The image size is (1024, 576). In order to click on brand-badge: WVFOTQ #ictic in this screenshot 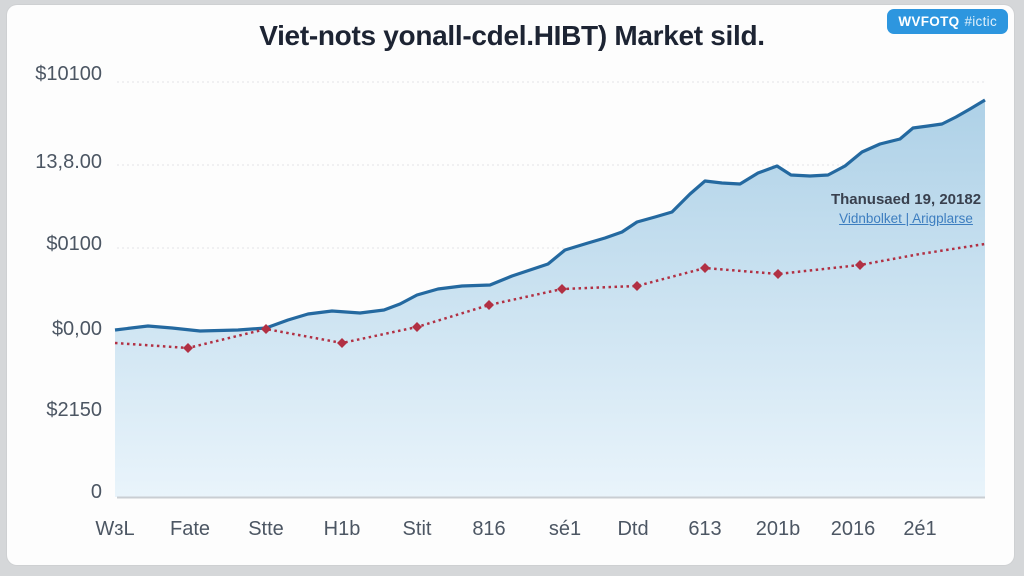, I will do `click(947, 21)`.